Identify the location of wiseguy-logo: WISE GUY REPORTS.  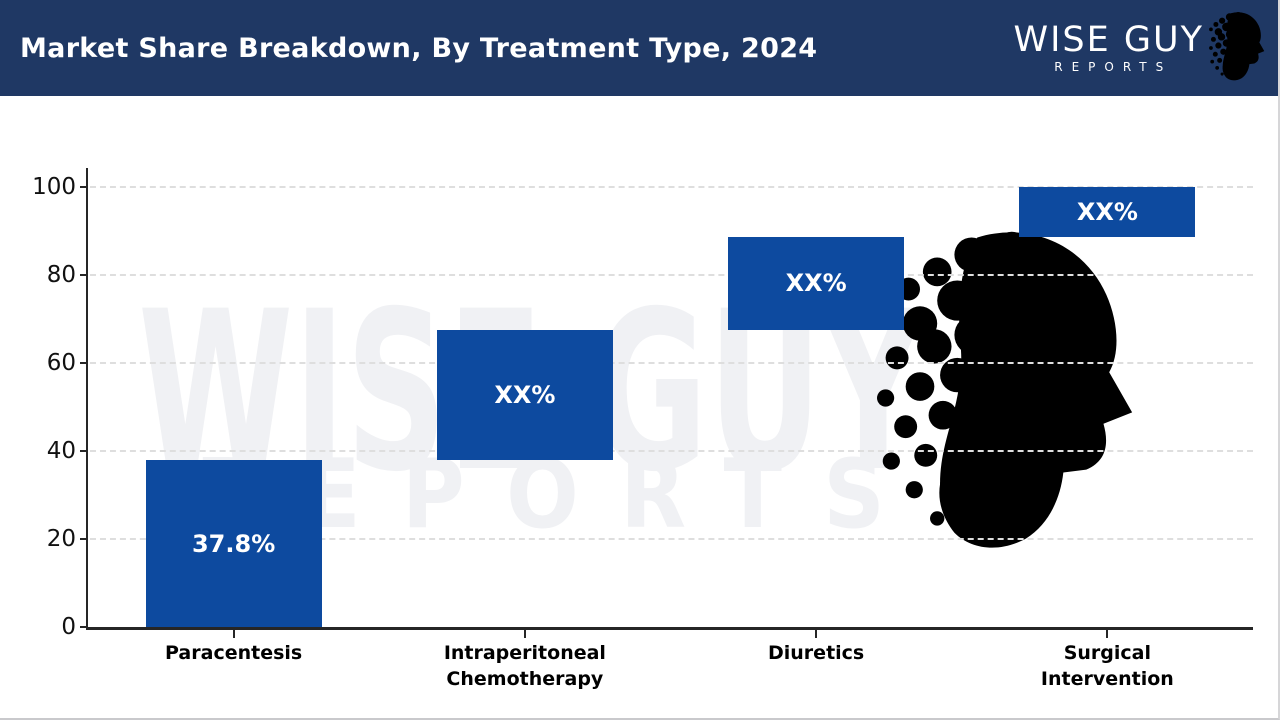
(1140, 48).